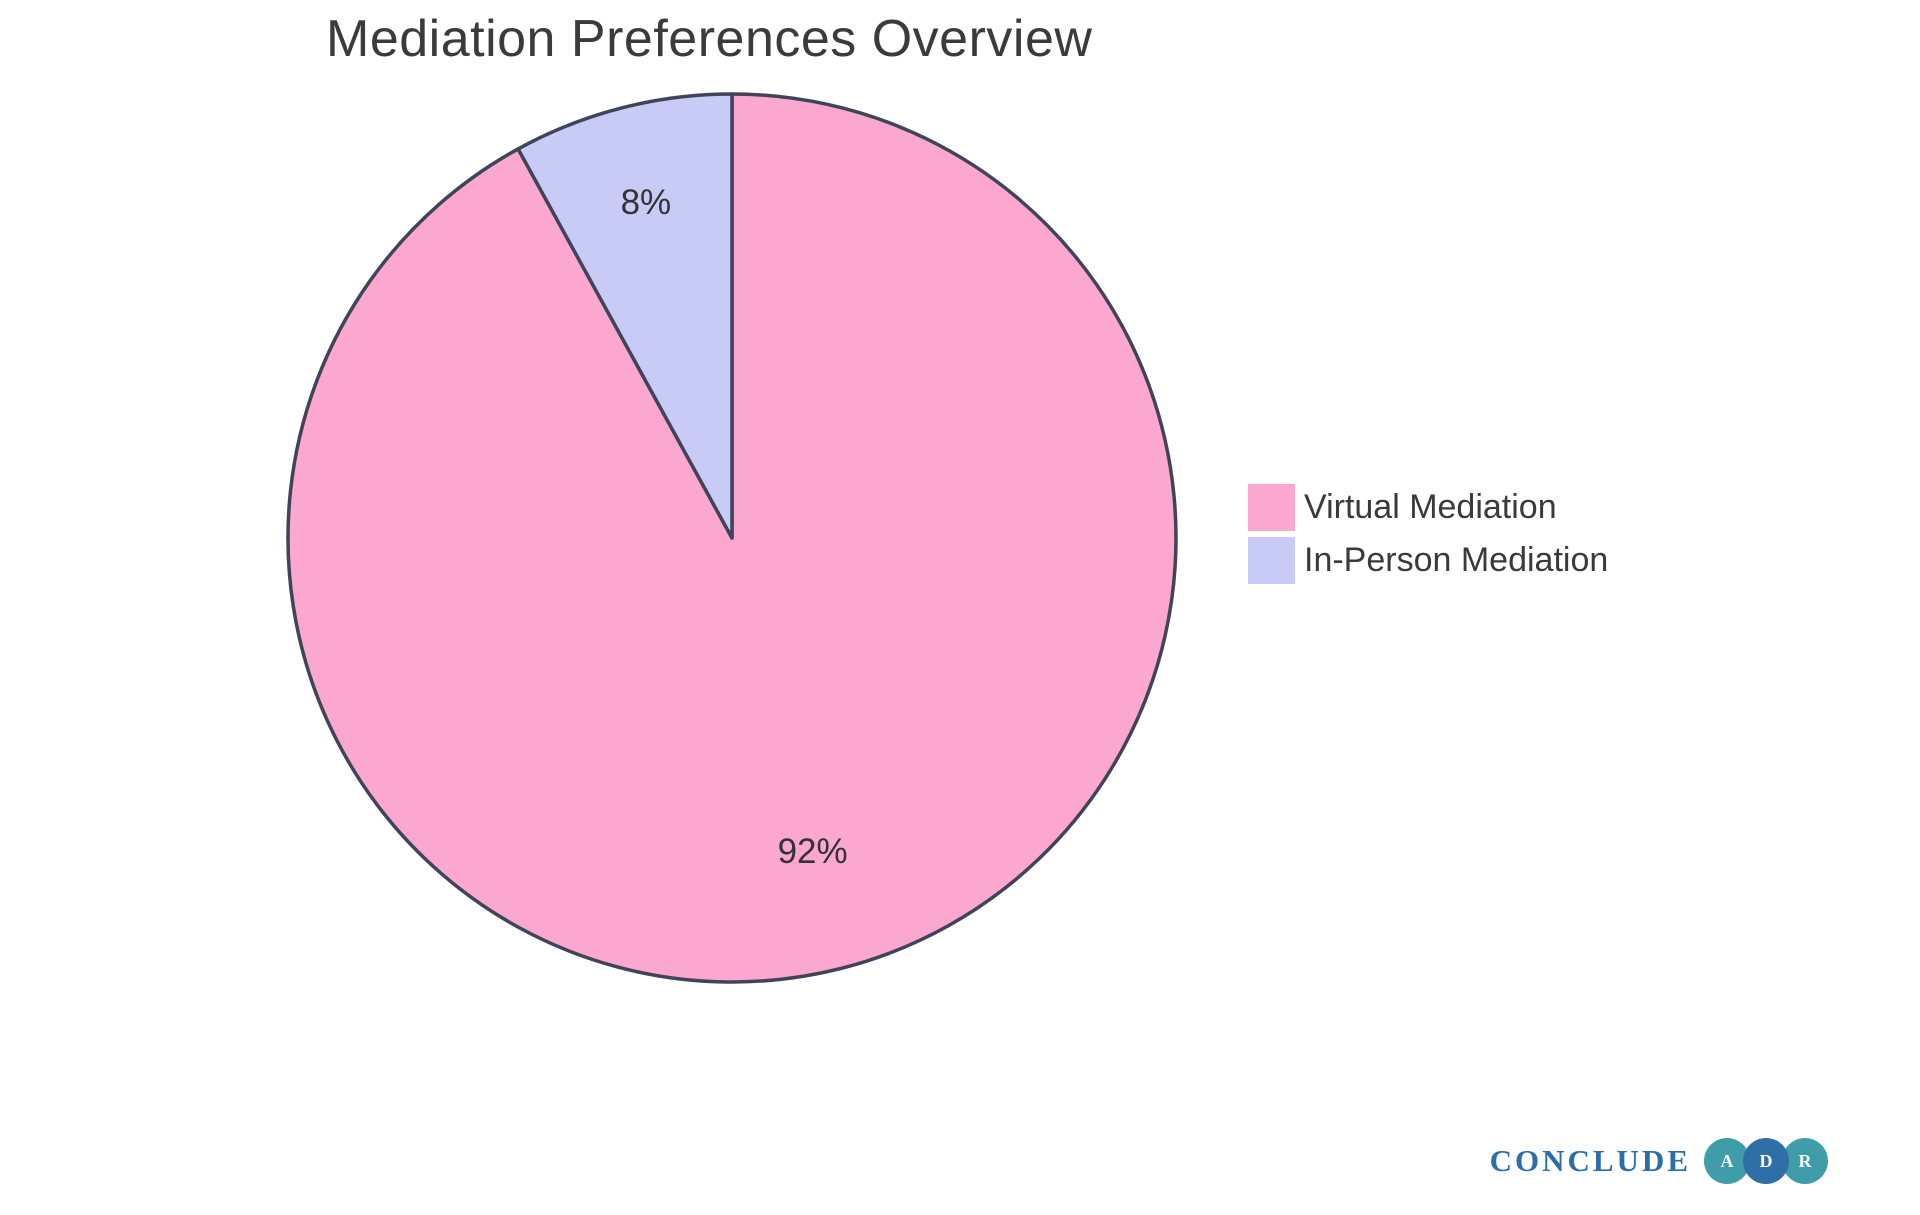 Image resolution: width=1920 pixels, height=1215 pixels. I want to click on chart-title: Mediation Preferences Overview, so click(709, 39).